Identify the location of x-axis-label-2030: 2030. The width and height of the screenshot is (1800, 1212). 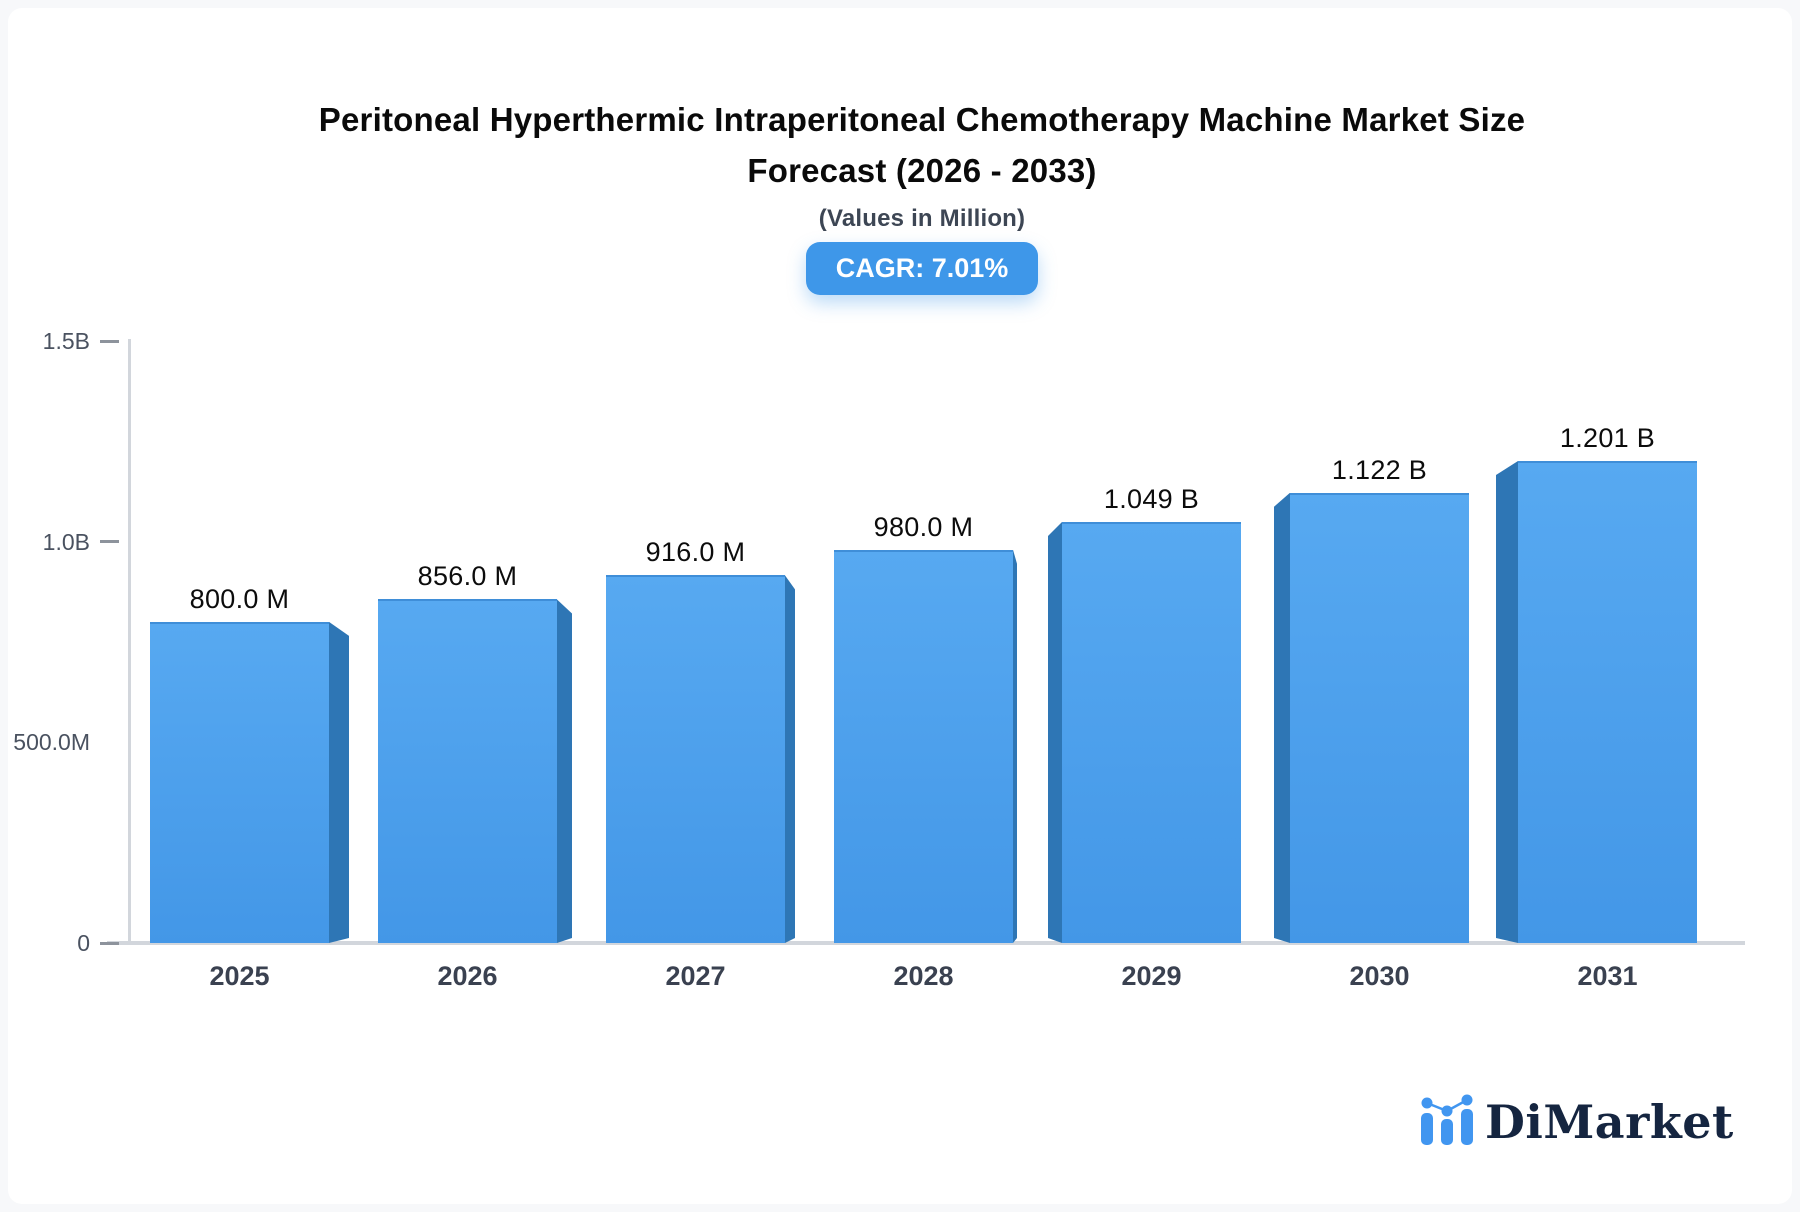
(1379, 976).